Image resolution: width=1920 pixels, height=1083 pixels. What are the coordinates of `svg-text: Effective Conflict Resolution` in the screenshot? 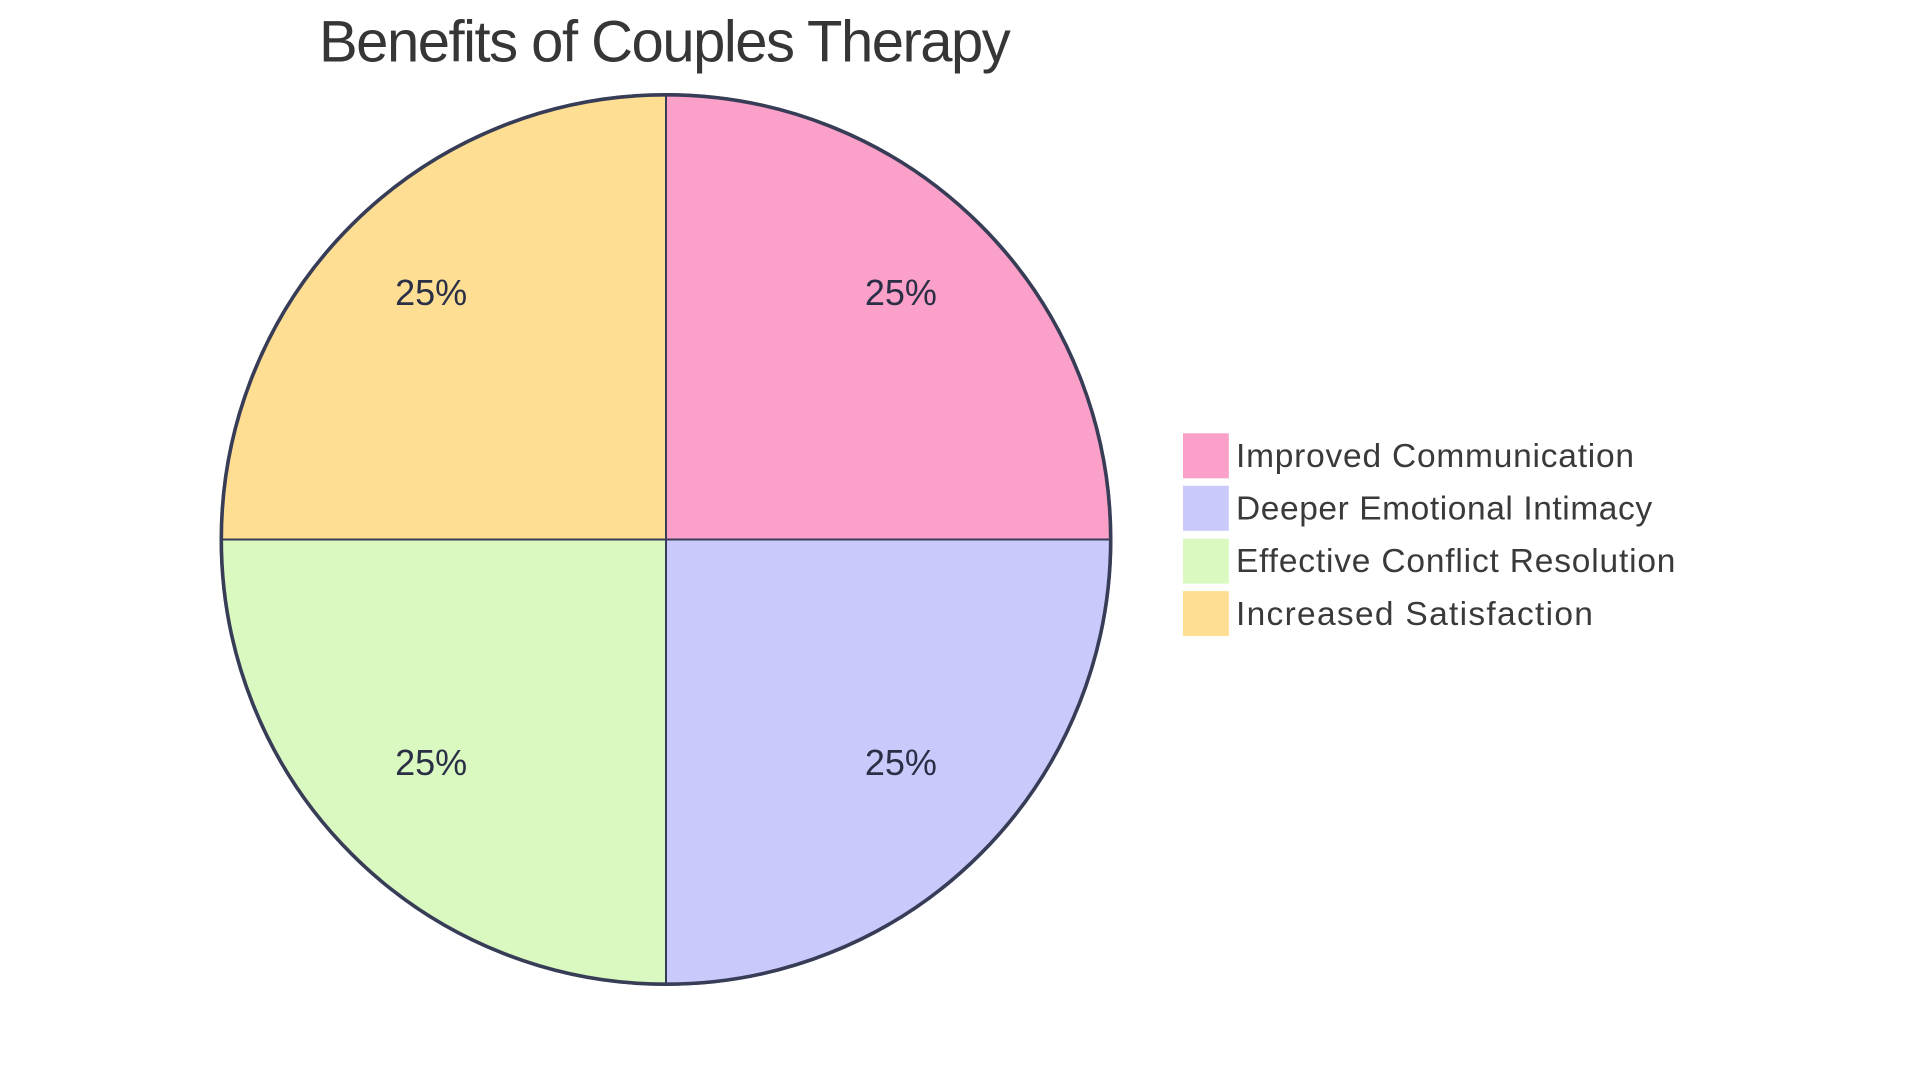 It's located at (1456, 561).